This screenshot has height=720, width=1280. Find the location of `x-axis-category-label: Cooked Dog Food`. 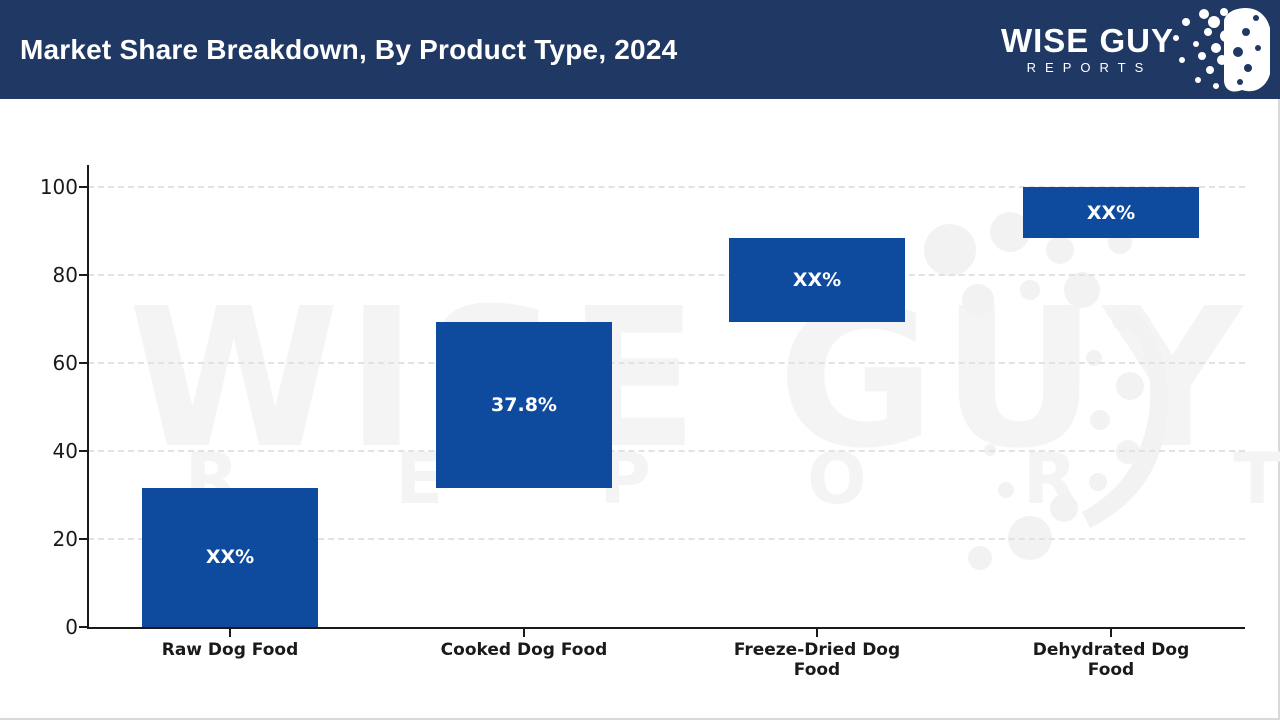

x-axis-category-label: Cooked Dog Food is located at coordinates (524, 650).